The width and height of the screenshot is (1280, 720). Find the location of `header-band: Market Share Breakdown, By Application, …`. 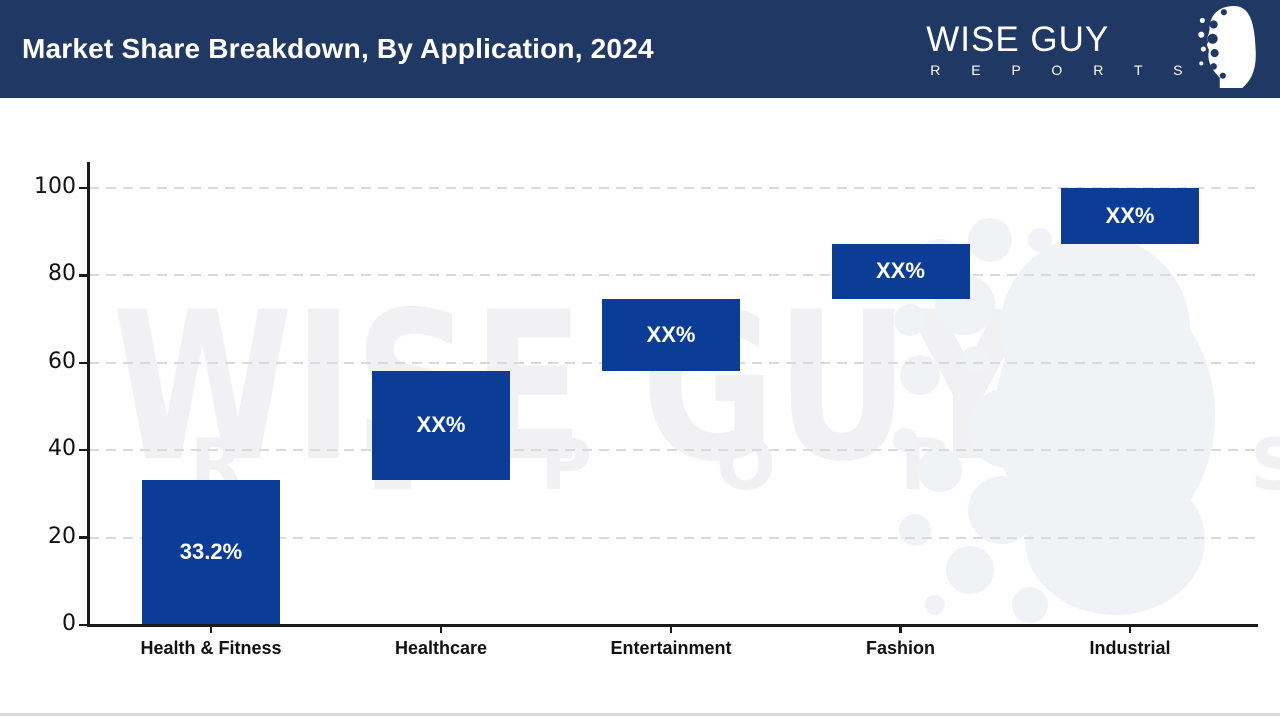

header-band: Market Share Breakdown, By Application, … is located at coordinates (640, 49).